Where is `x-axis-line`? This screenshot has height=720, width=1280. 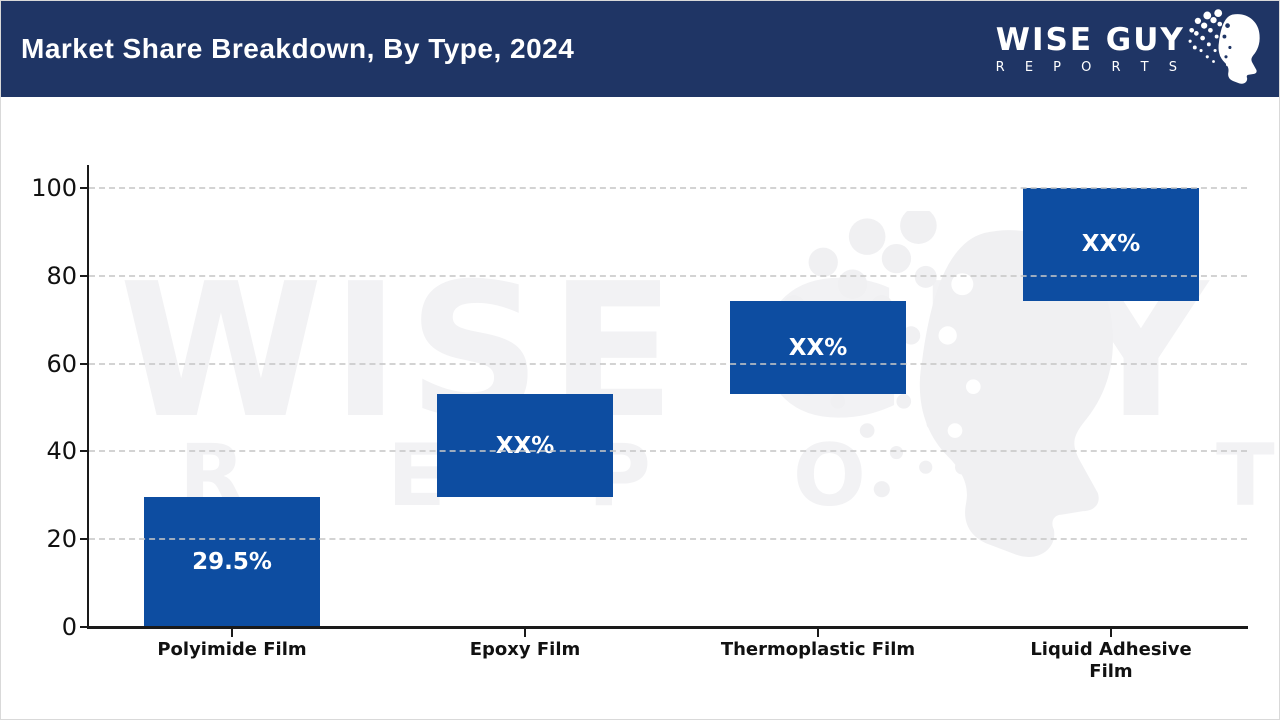
x-axis-line is located at coordinates (667, 627).